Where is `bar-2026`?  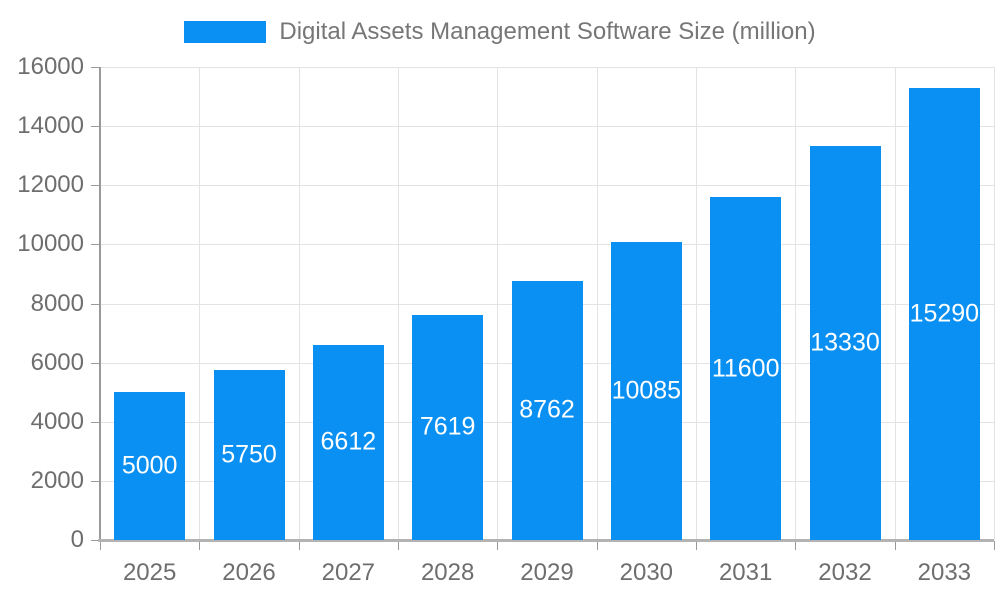
bar-2026 is located at coordinates (249, 455).